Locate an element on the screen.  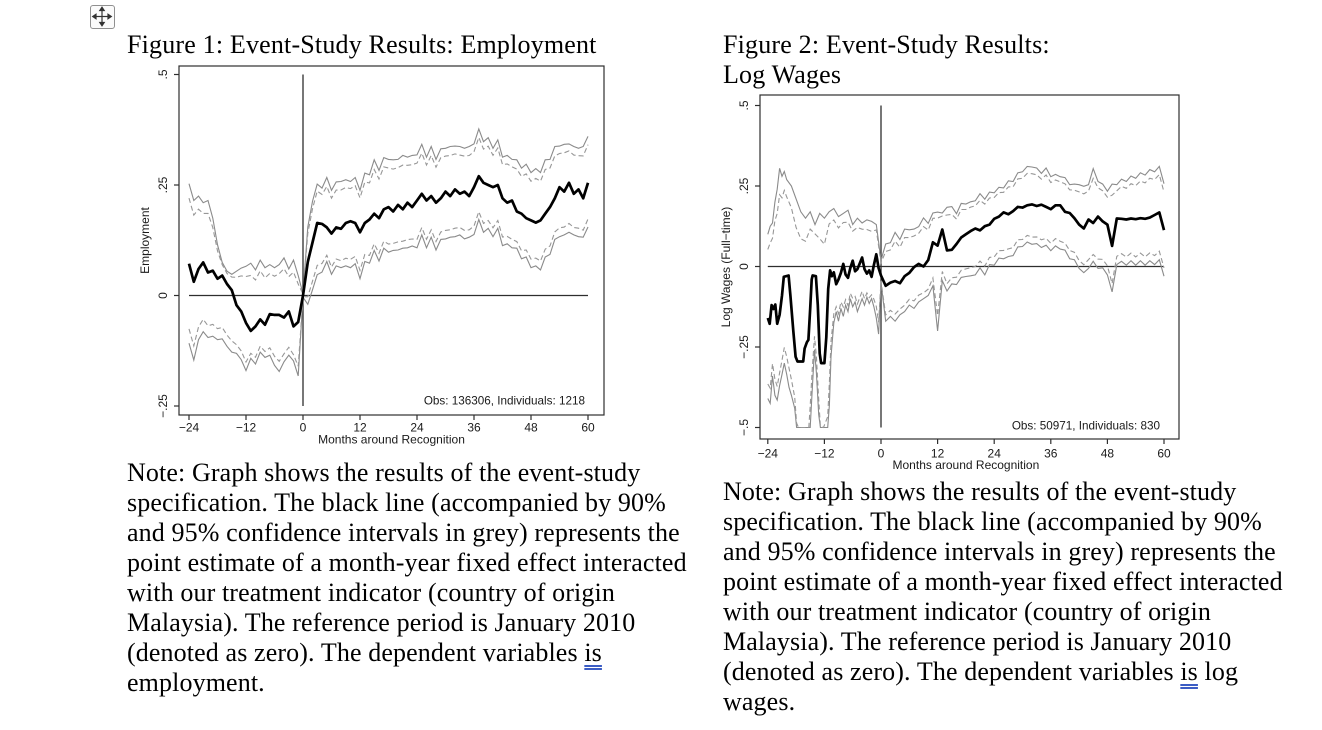
svg-text: Obs: 50971, Individuals: 830 is located at coordinates (1086, 426).